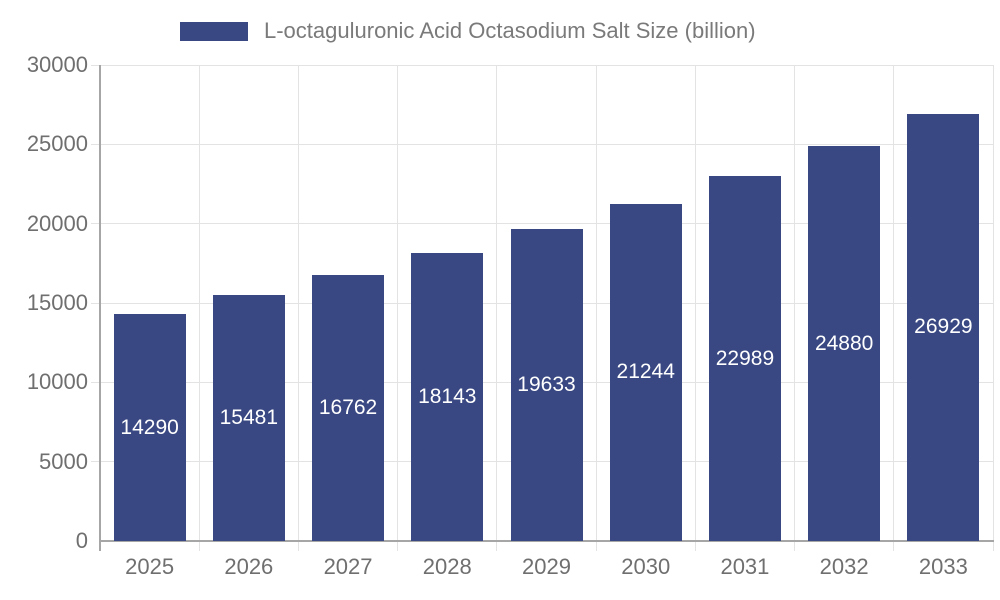 The width and height of the screenshot is (1000, 600). I want to click on y-tick-label: 20000, so click(57, 223).